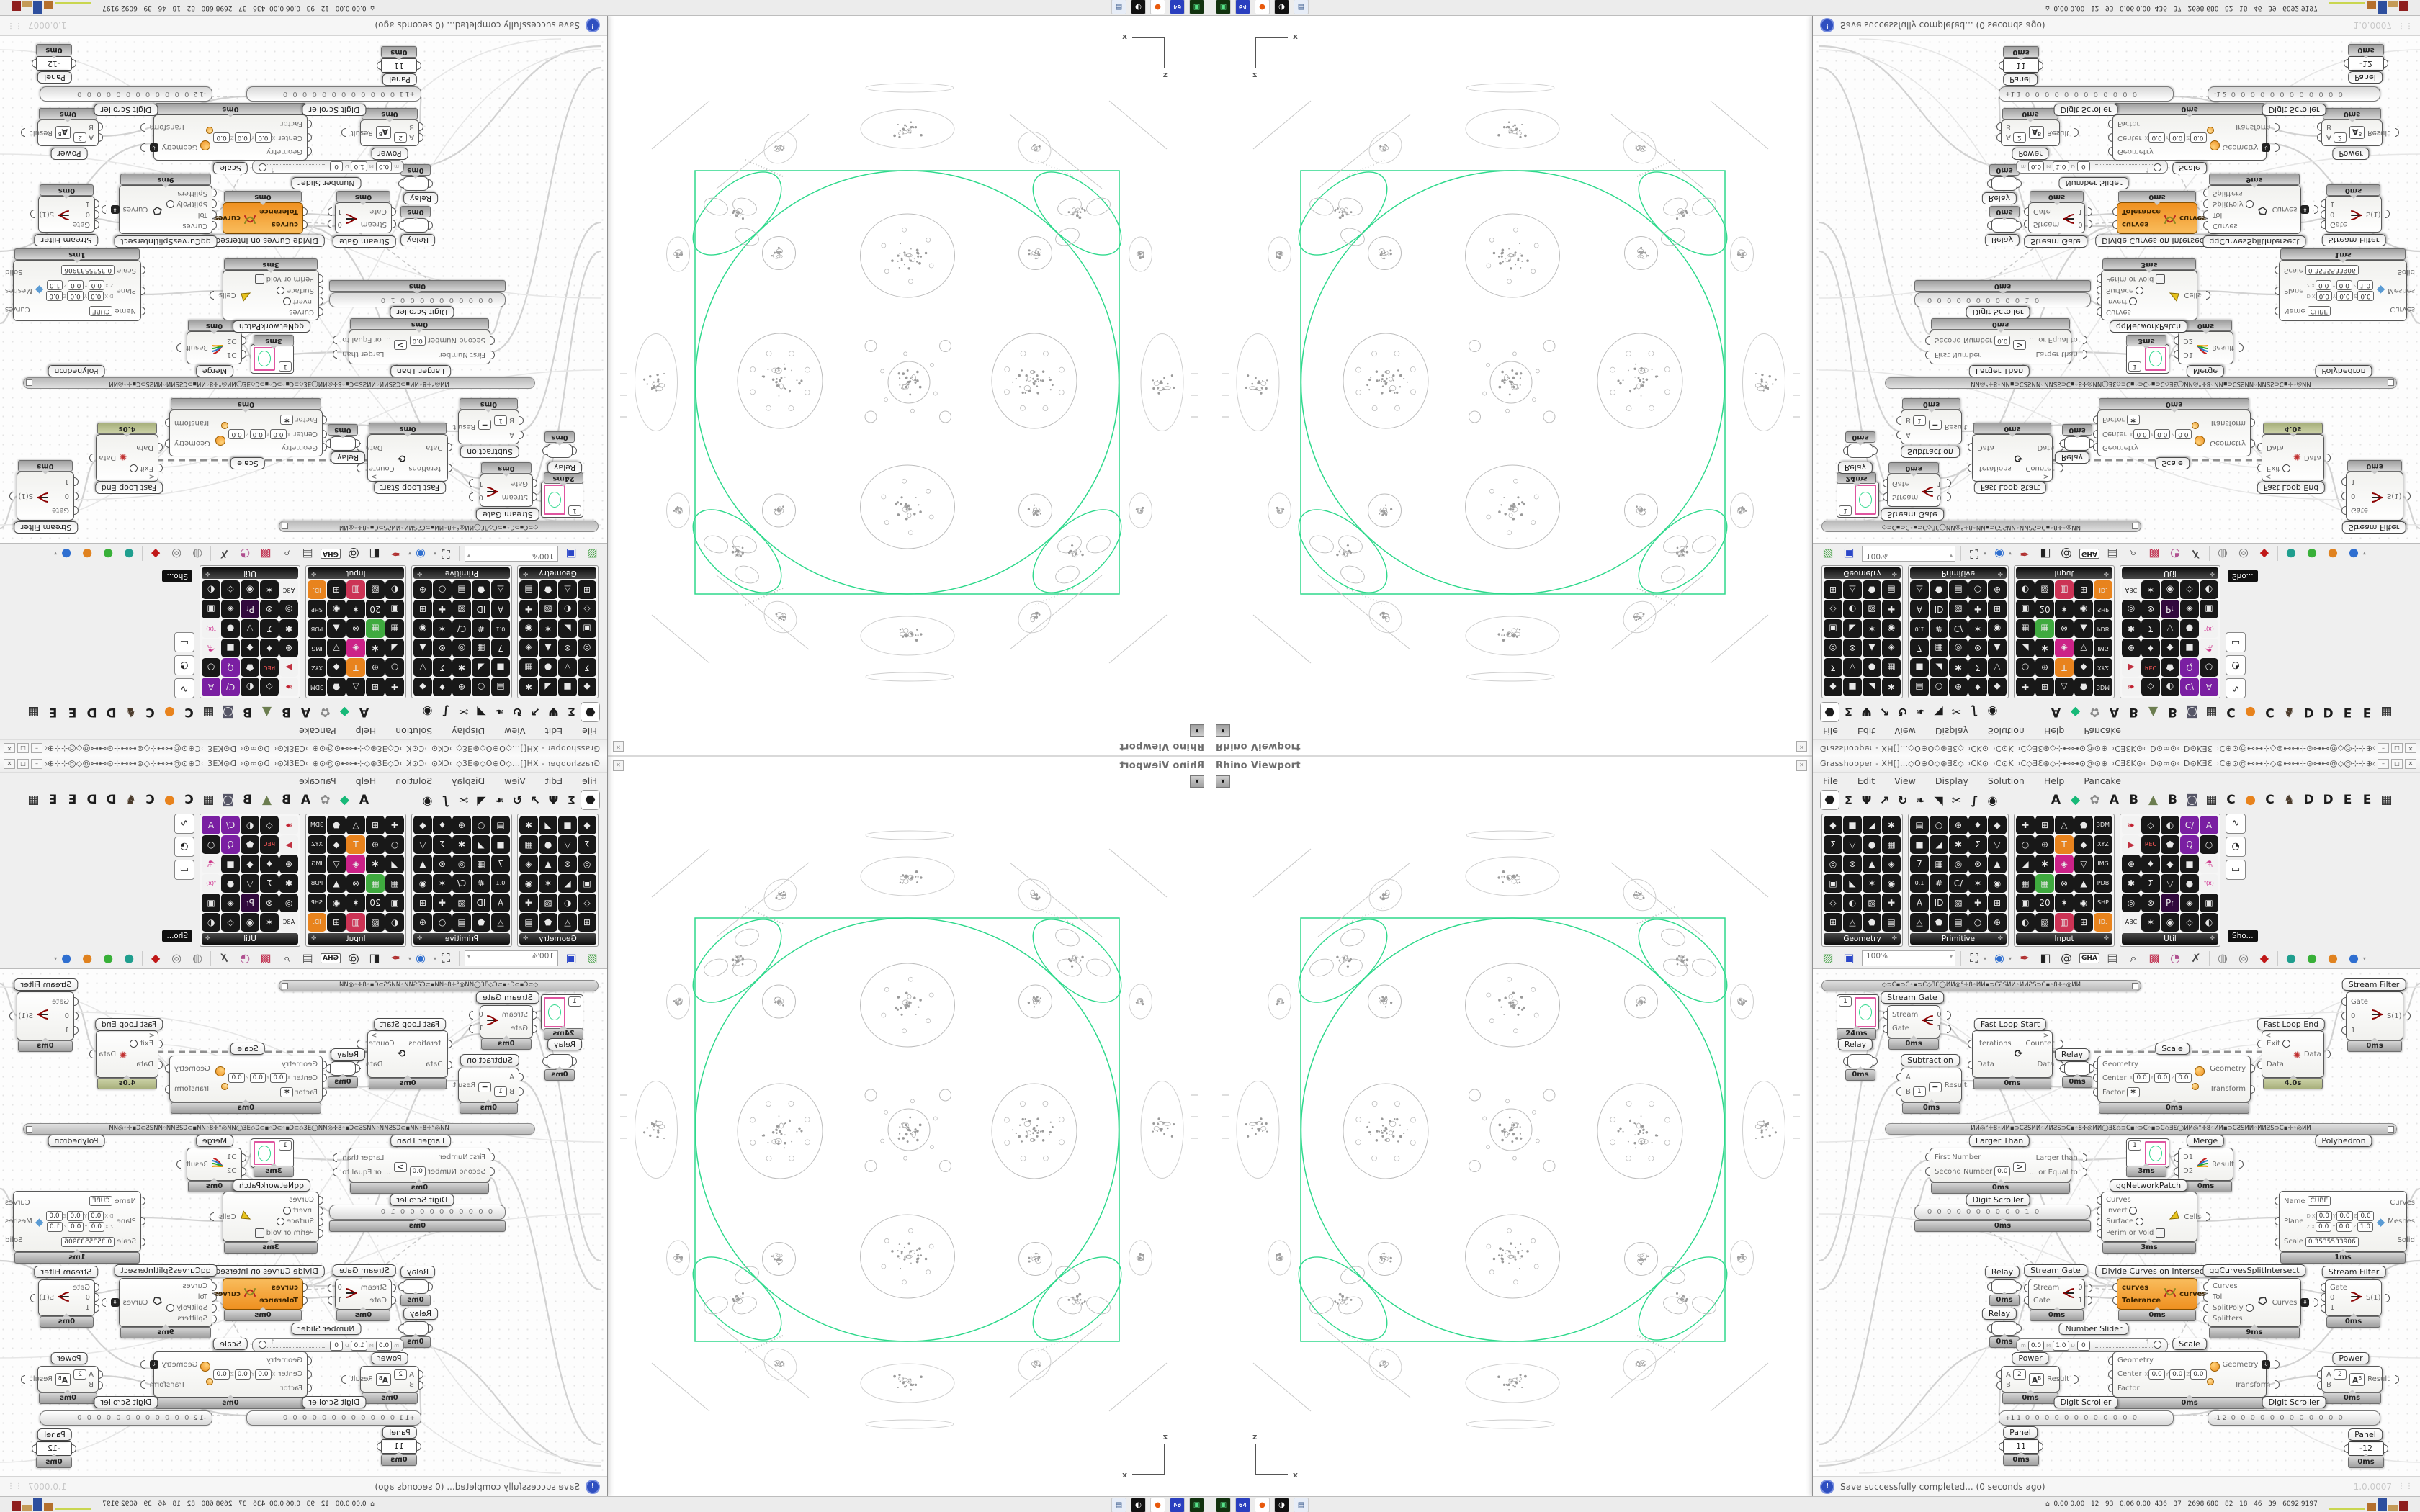 The height and width of the screenshot is (1512, 2420). What do you see at coordinates (2308, 800) in the screenshot?
I see `tab-plugin: D` at bounding box center [2308, 800].